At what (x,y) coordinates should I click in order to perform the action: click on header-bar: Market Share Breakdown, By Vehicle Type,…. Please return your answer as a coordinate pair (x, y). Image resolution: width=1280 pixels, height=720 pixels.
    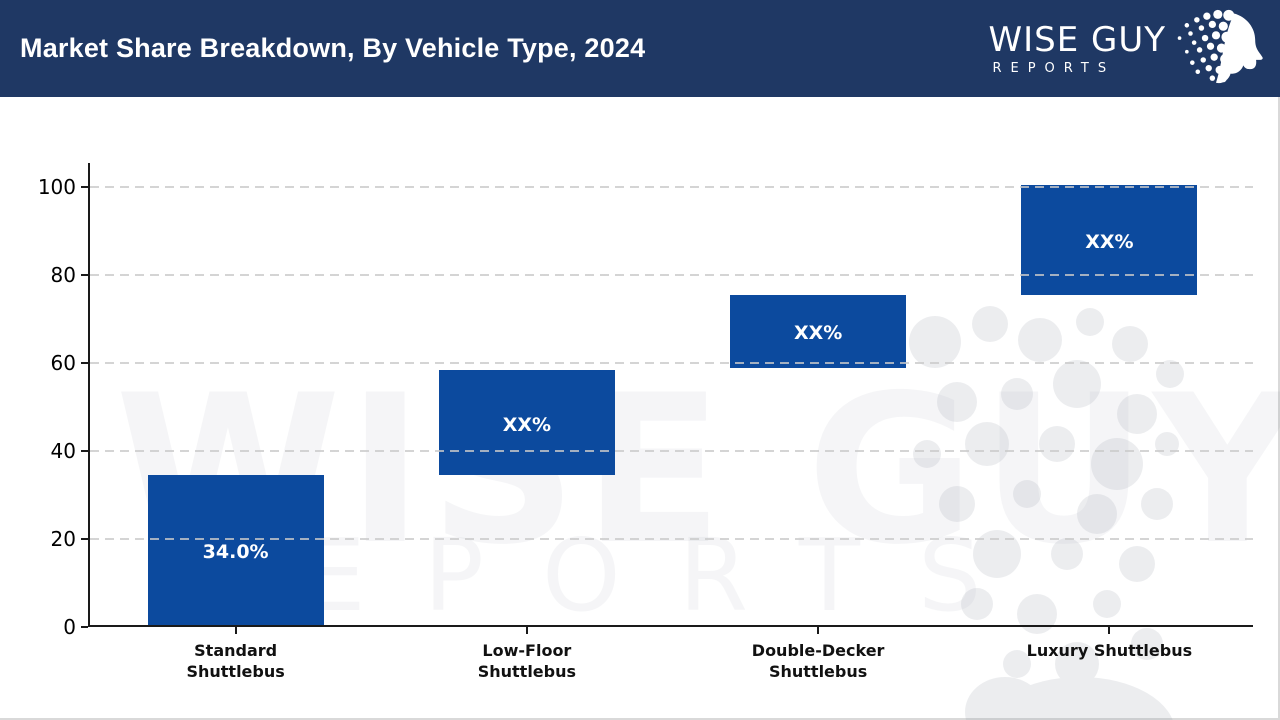
    Looking at the image, I should click on (640, 48).